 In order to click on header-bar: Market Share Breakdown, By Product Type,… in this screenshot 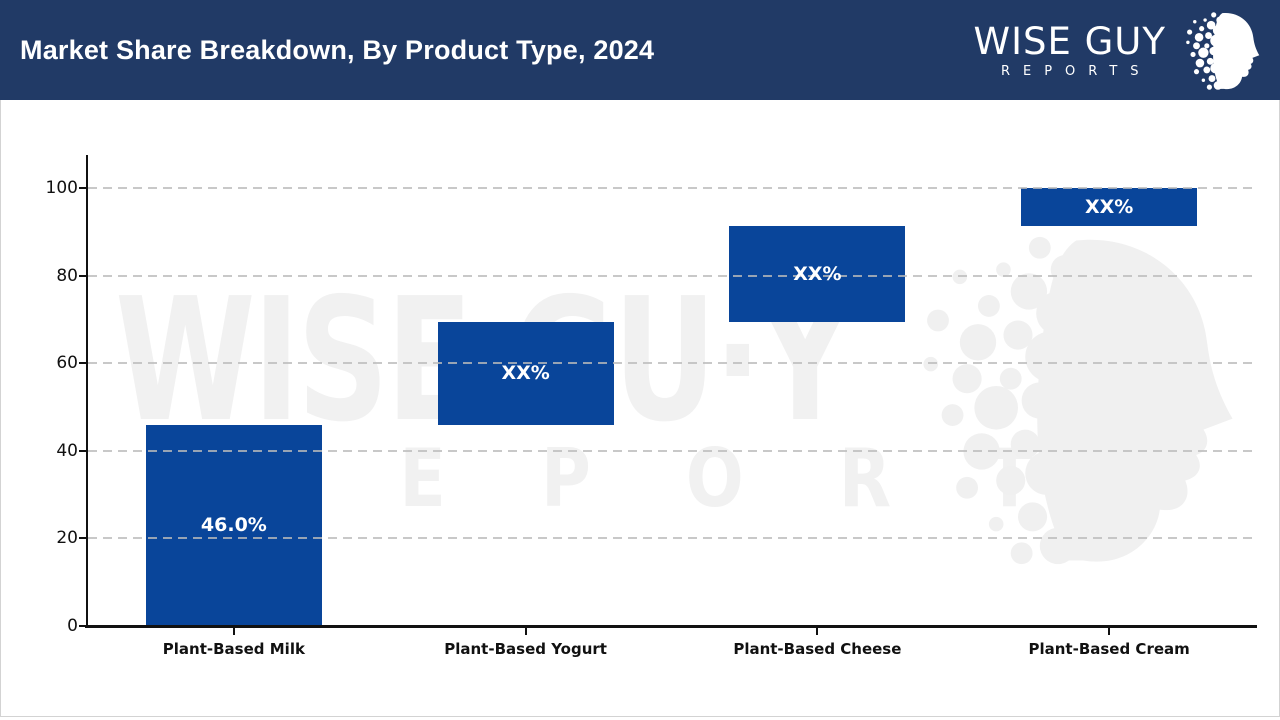, I will do `click(640, 50)`.